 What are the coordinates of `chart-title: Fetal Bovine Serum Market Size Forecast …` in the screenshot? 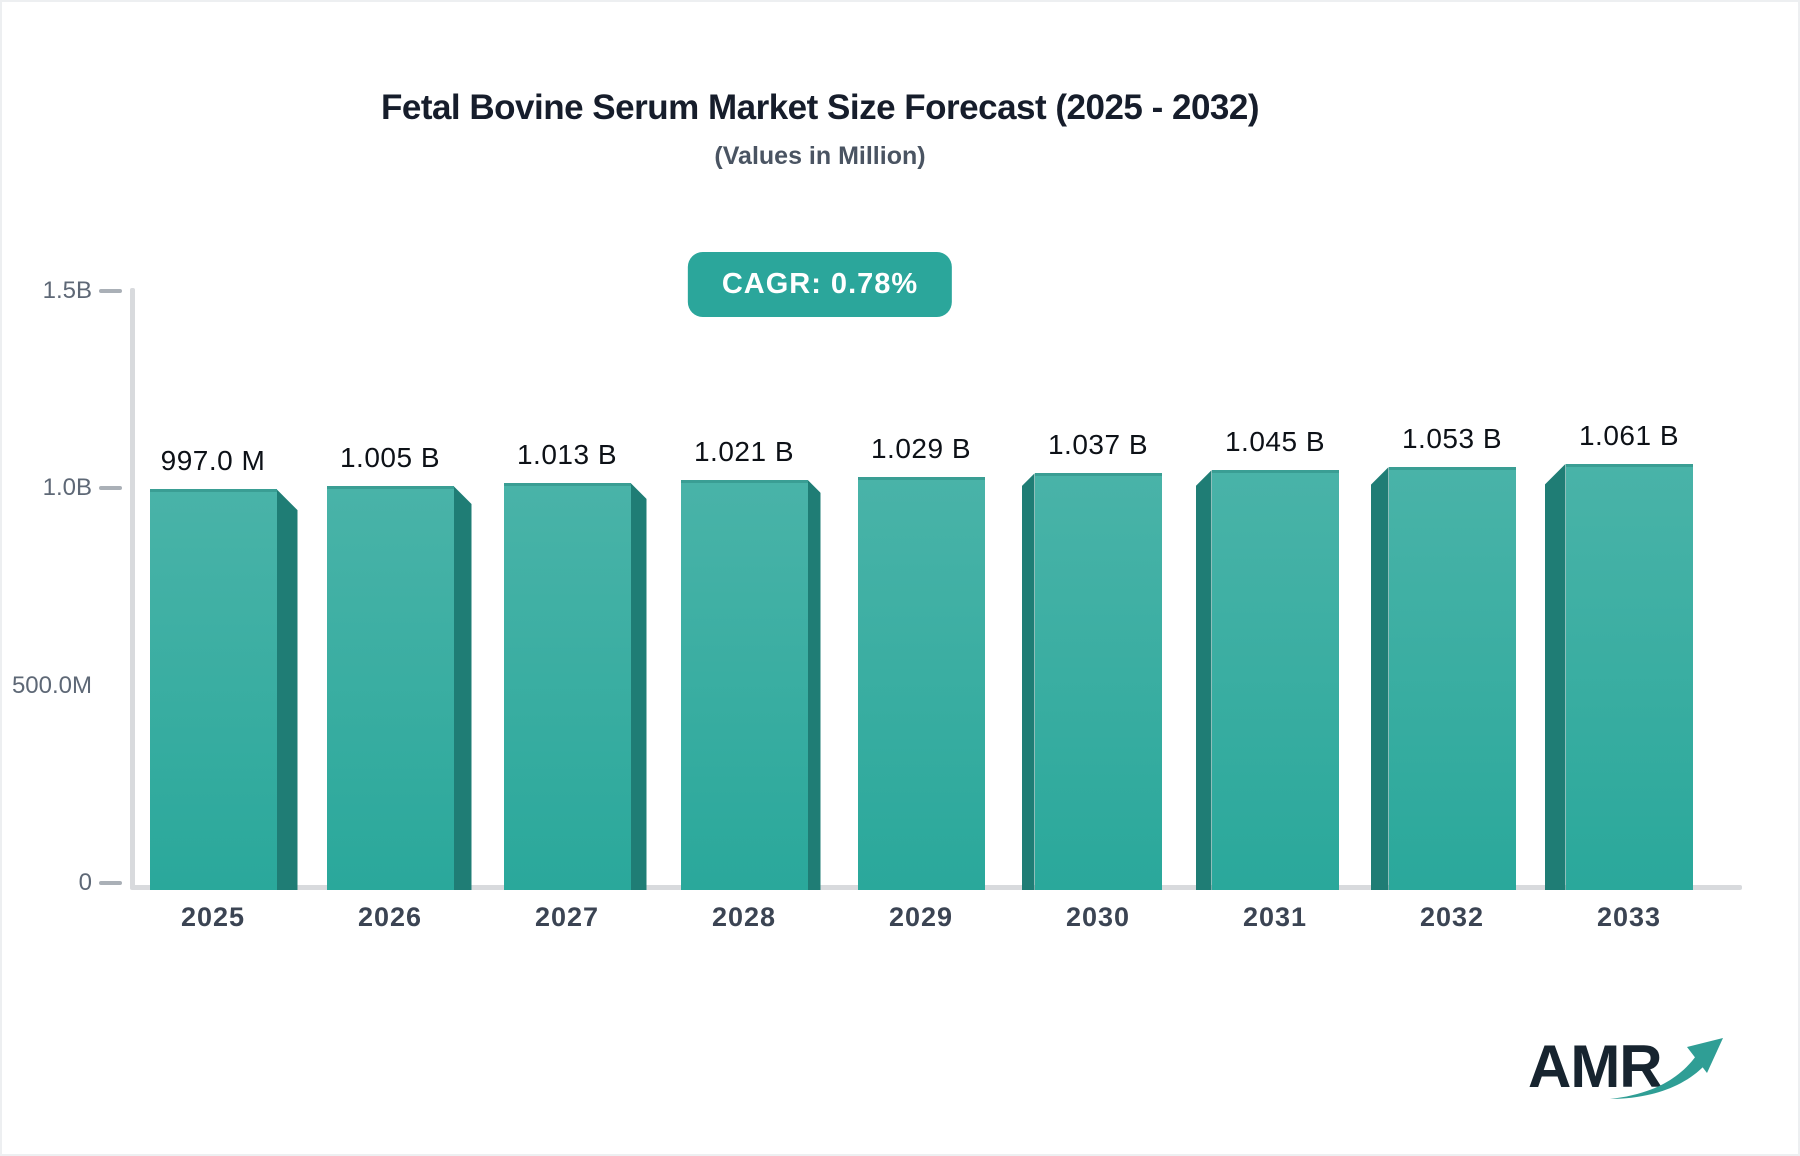 It's located at (820, 107).